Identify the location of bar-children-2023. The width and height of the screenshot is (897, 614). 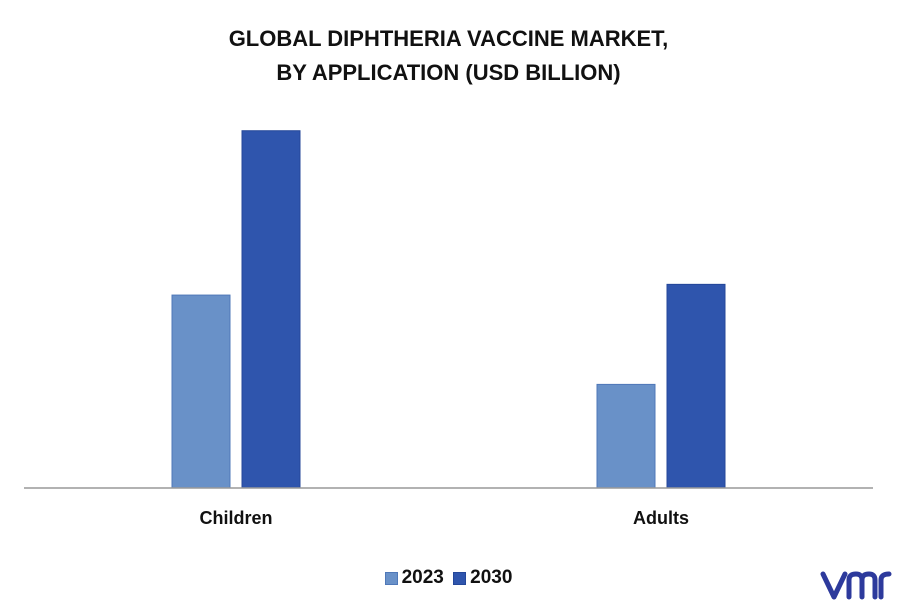
(201, 391).